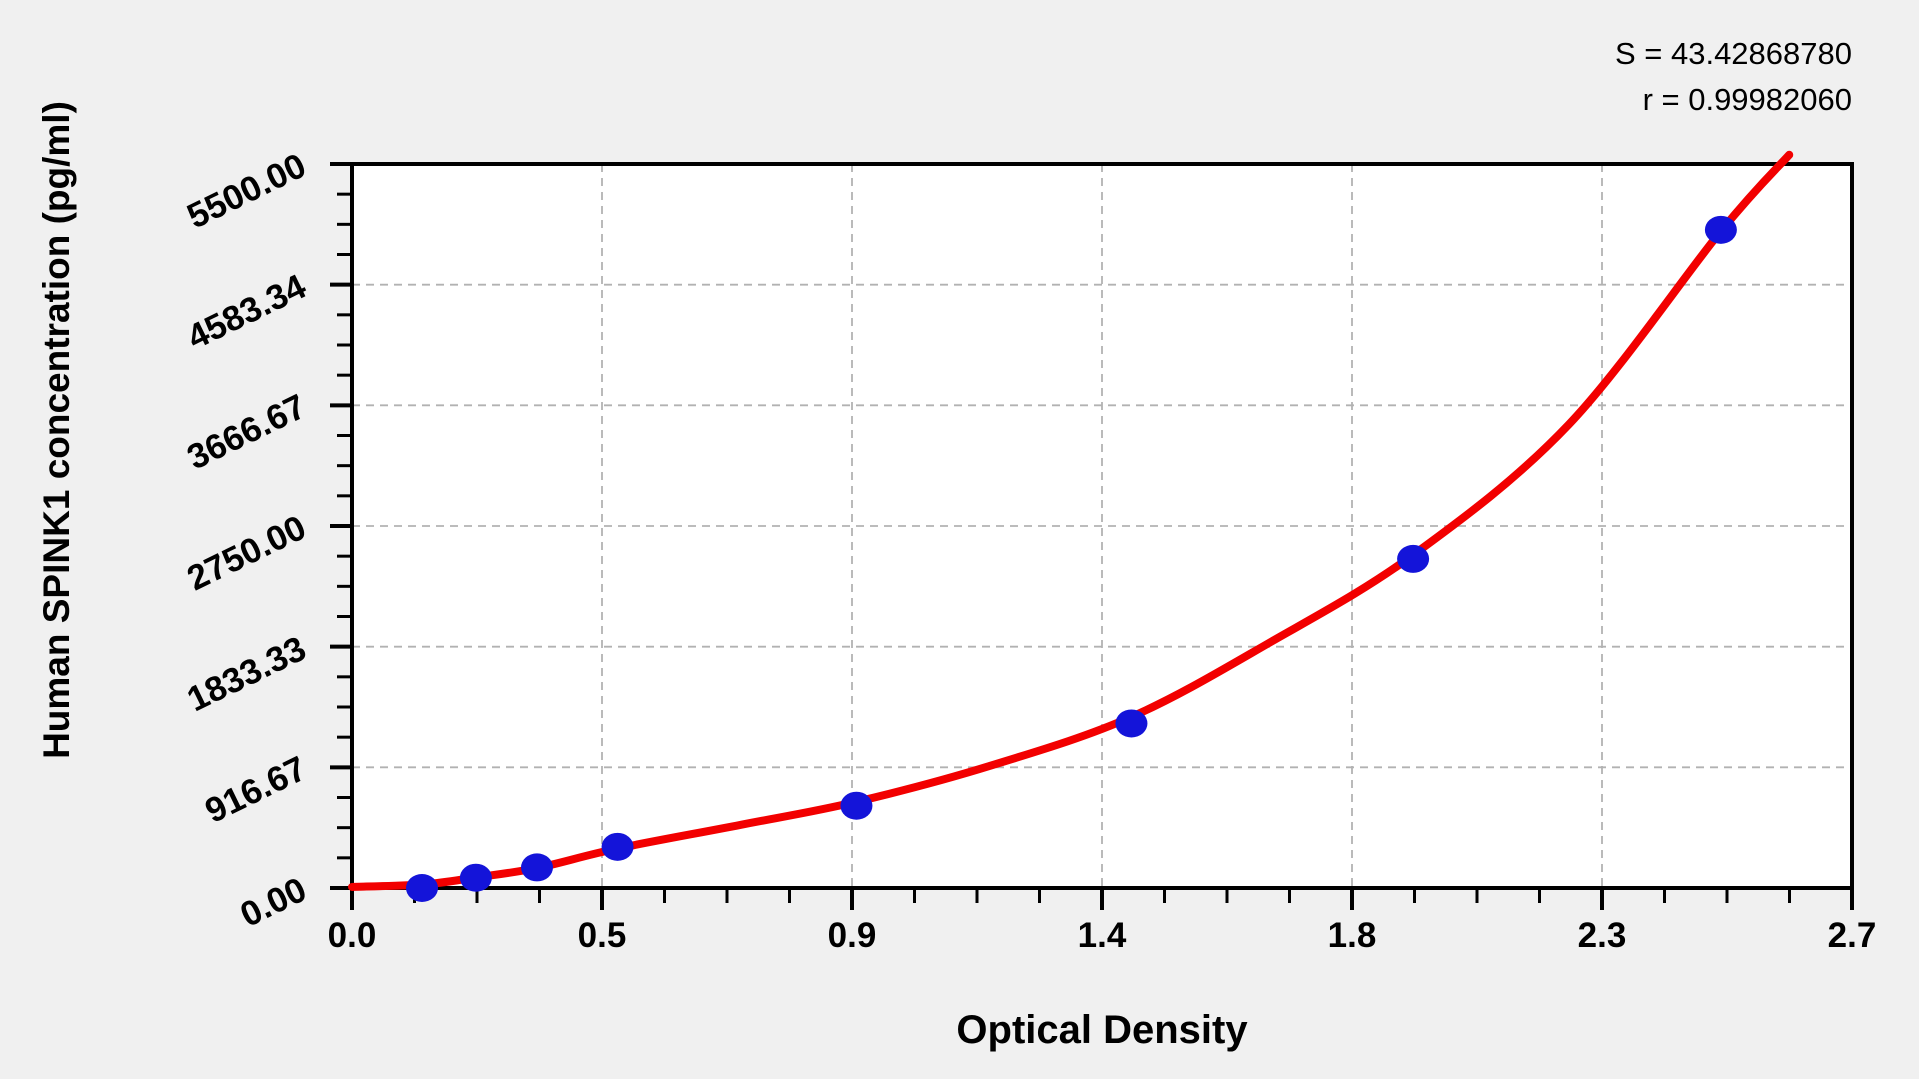 This screenshot has width=1919, height=1079. What do you see at coordinates (352, 935) in the screenshot?
I see `x-tick-label: 0.0` at bounding box center [352, 935].